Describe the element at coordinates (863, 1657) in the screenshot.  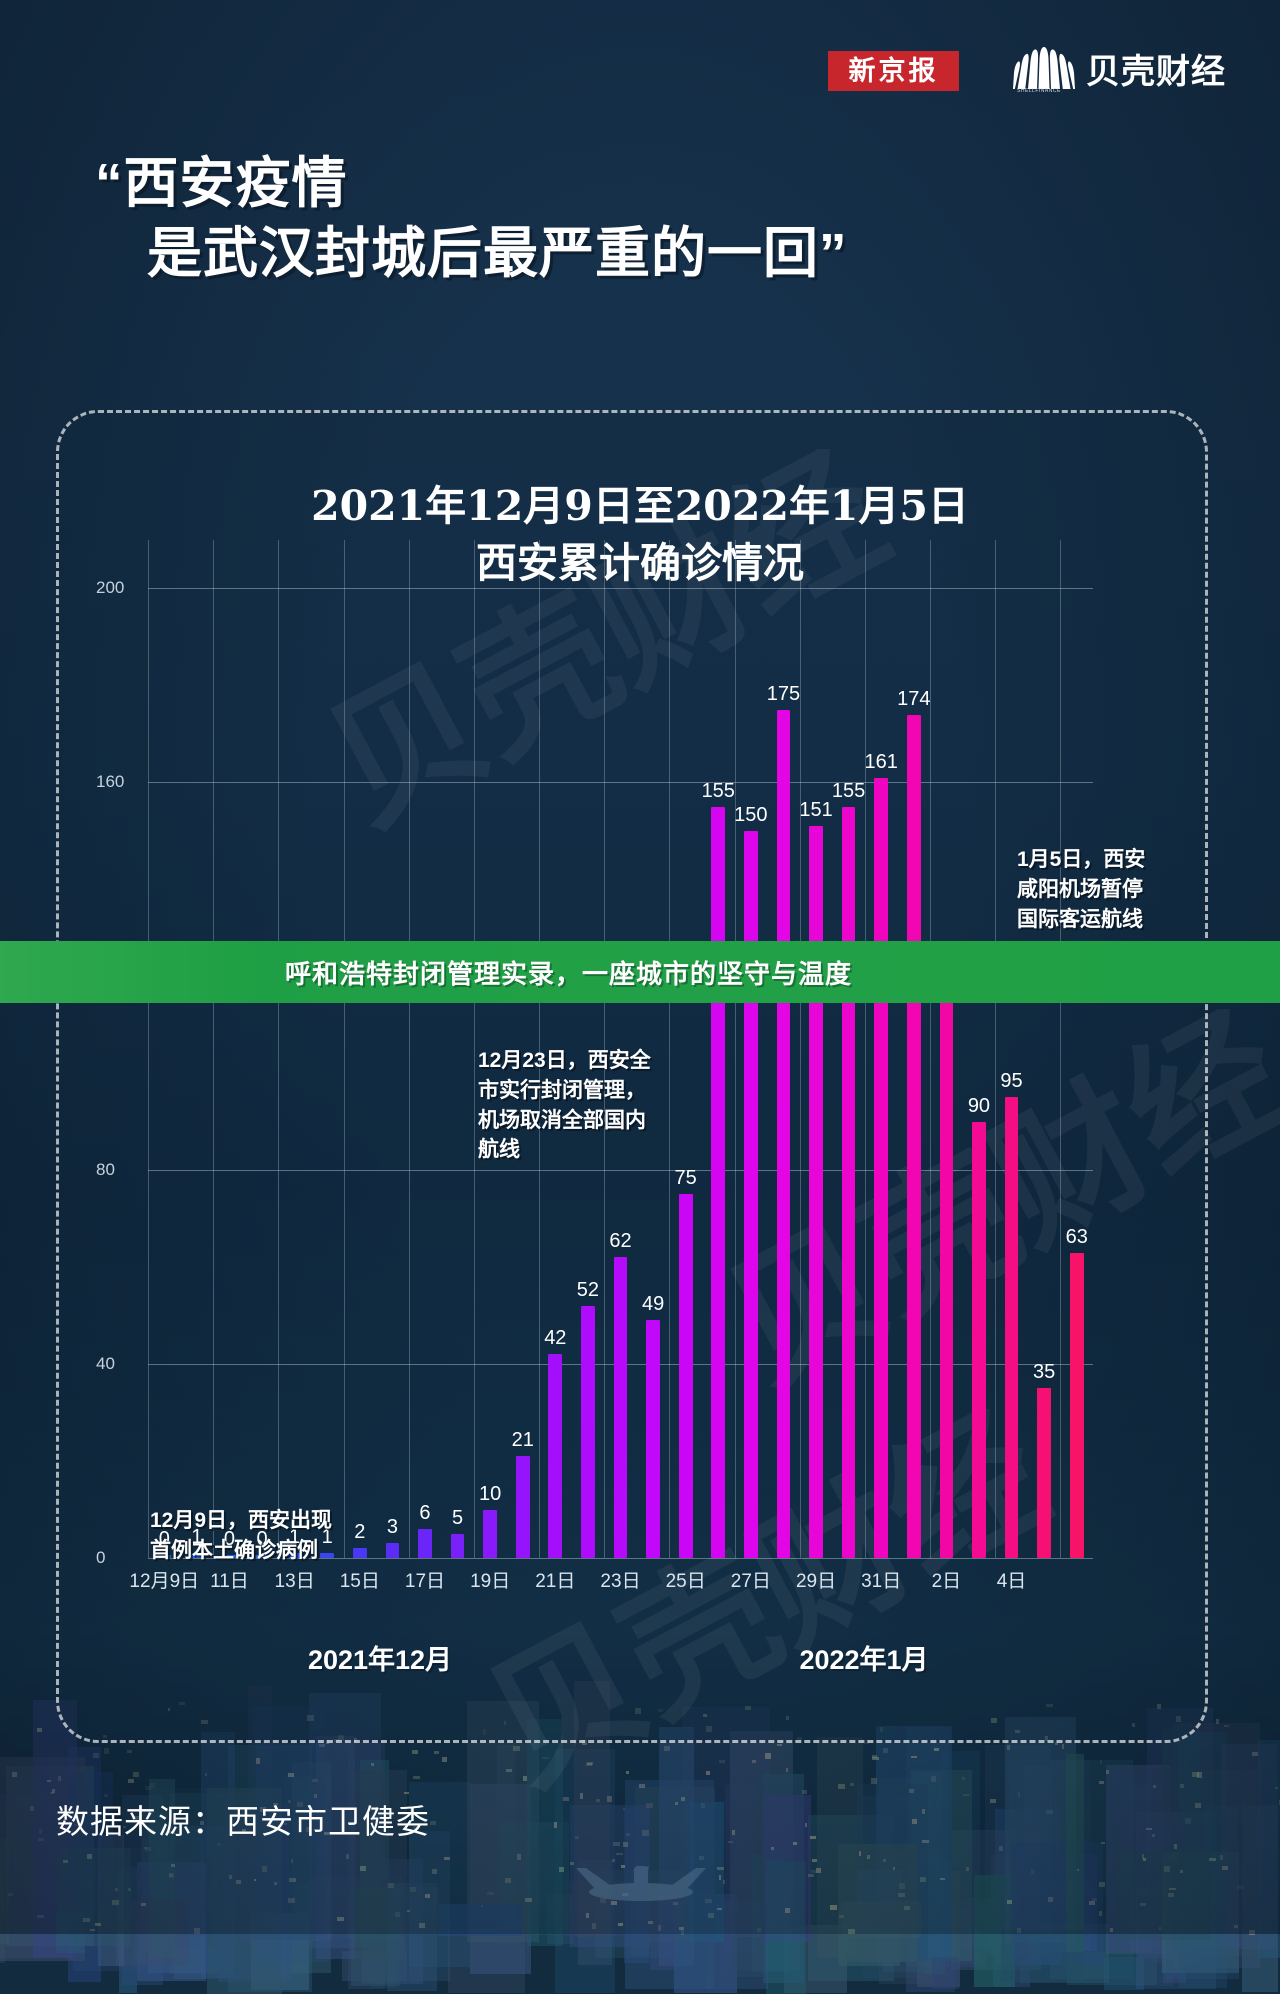
I see `axis-month-label-right: 2022年1月` at that location.